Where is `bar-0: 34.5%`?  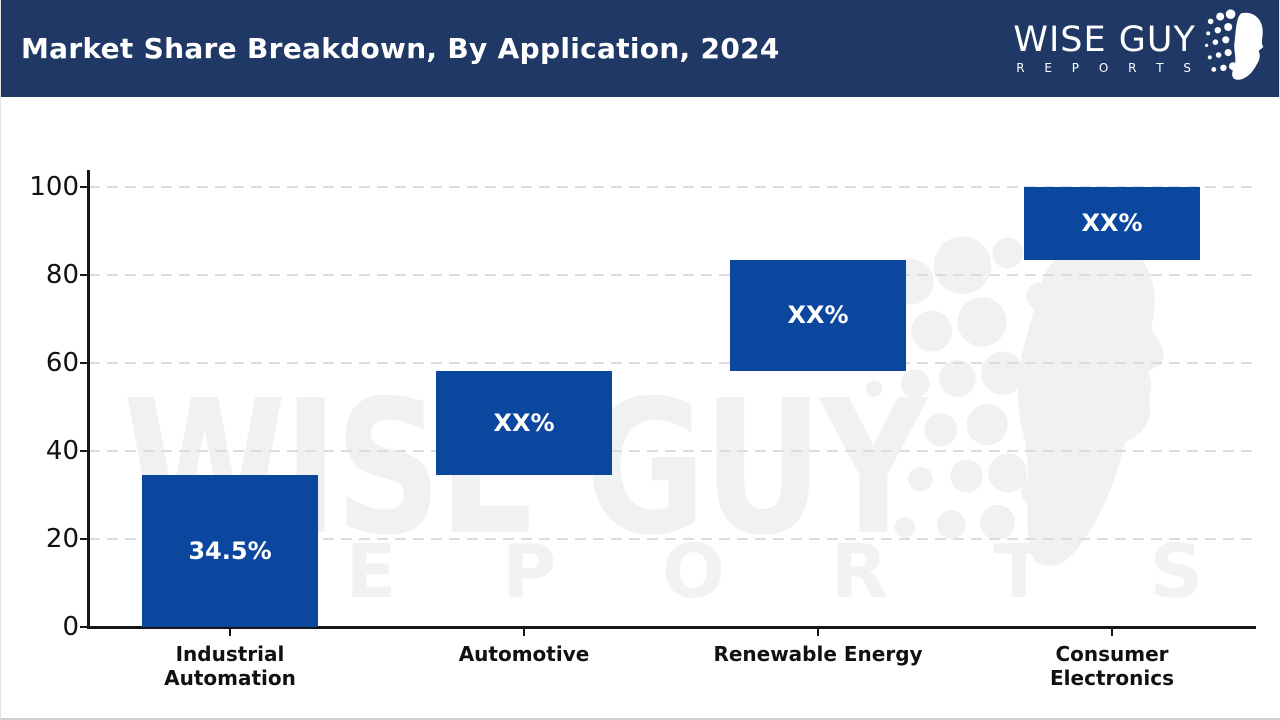
bar-0: 34.5% is located at coordinates (230, 551).